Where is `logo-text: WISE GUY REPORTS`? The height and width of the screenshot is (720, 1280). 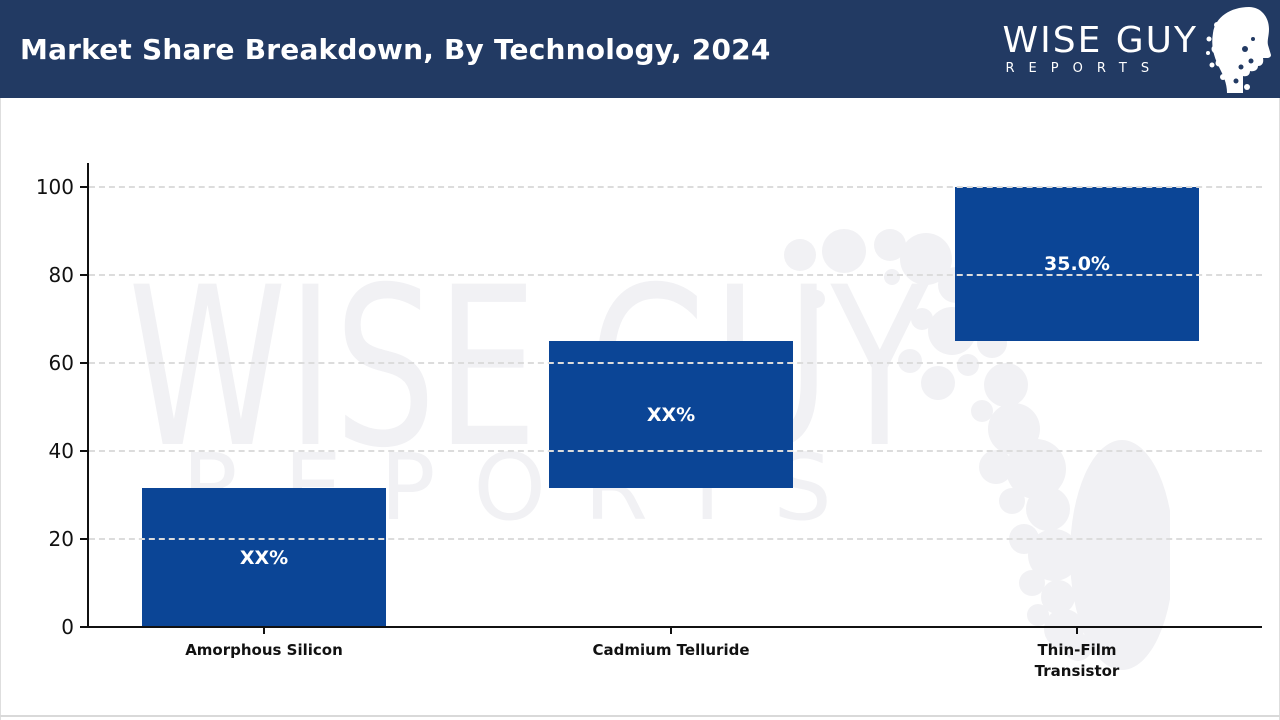 logo-text: WISE GUY REPORTS is located at coordinates (1100, 48).